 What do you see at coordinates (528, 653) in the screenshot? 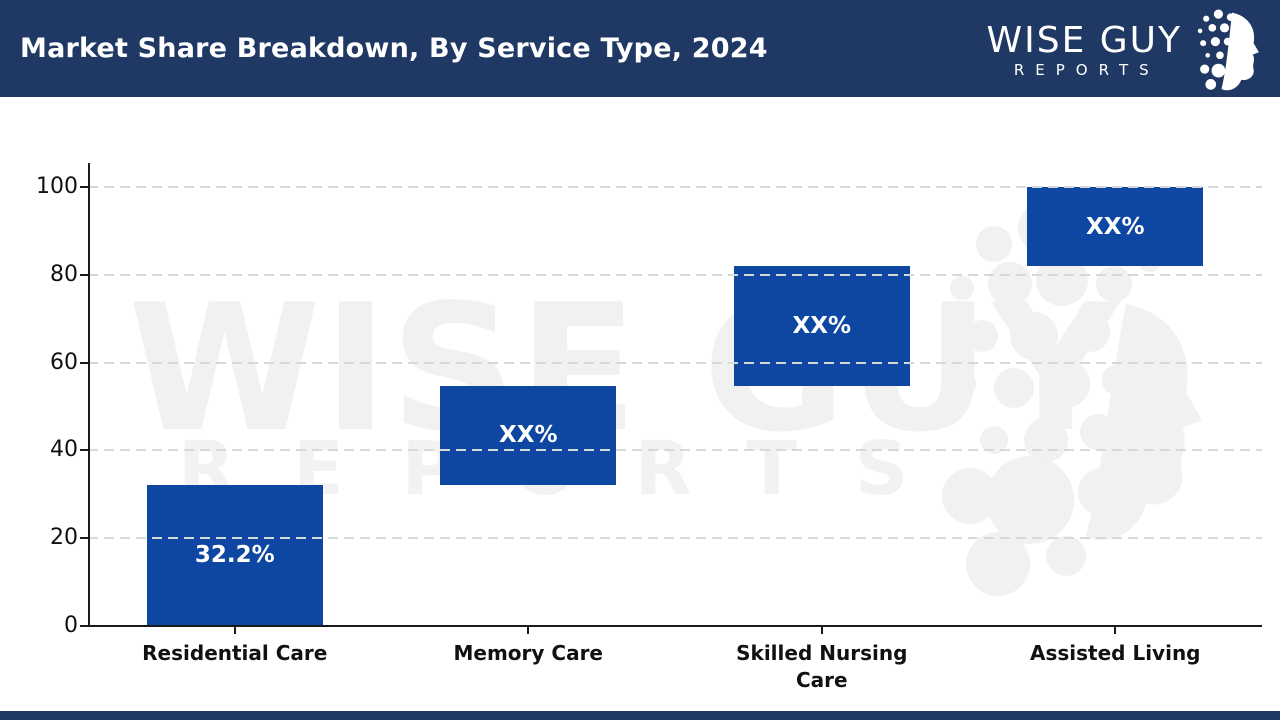
I see `x-tick-label: Memory Care` at bounding box center [528, 653].